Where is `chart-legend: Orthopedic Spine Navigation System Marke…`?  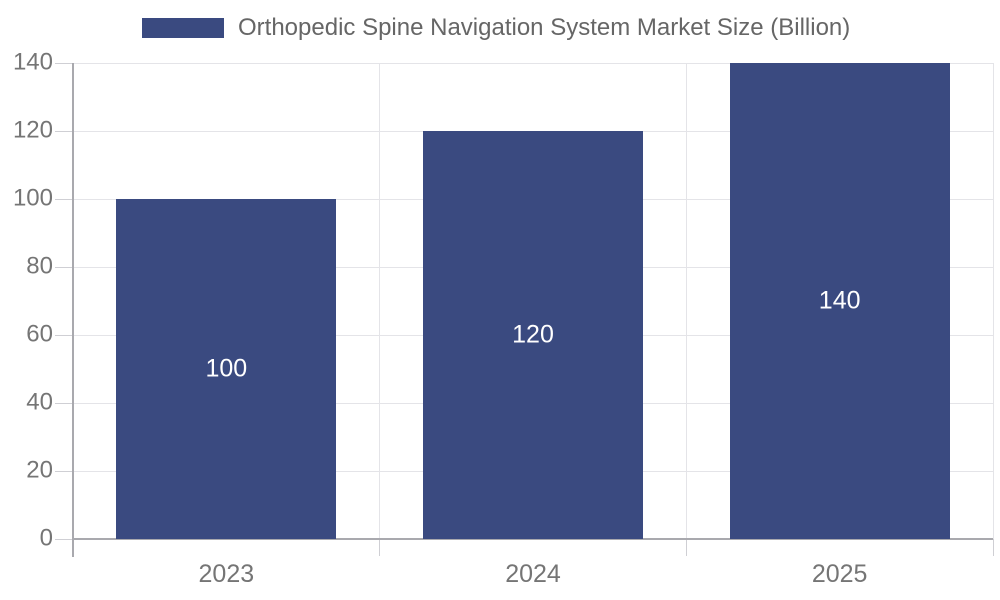 chart-legend: Orthopedic Spine Navigation System Marke… is located at coordinates (496, 28).